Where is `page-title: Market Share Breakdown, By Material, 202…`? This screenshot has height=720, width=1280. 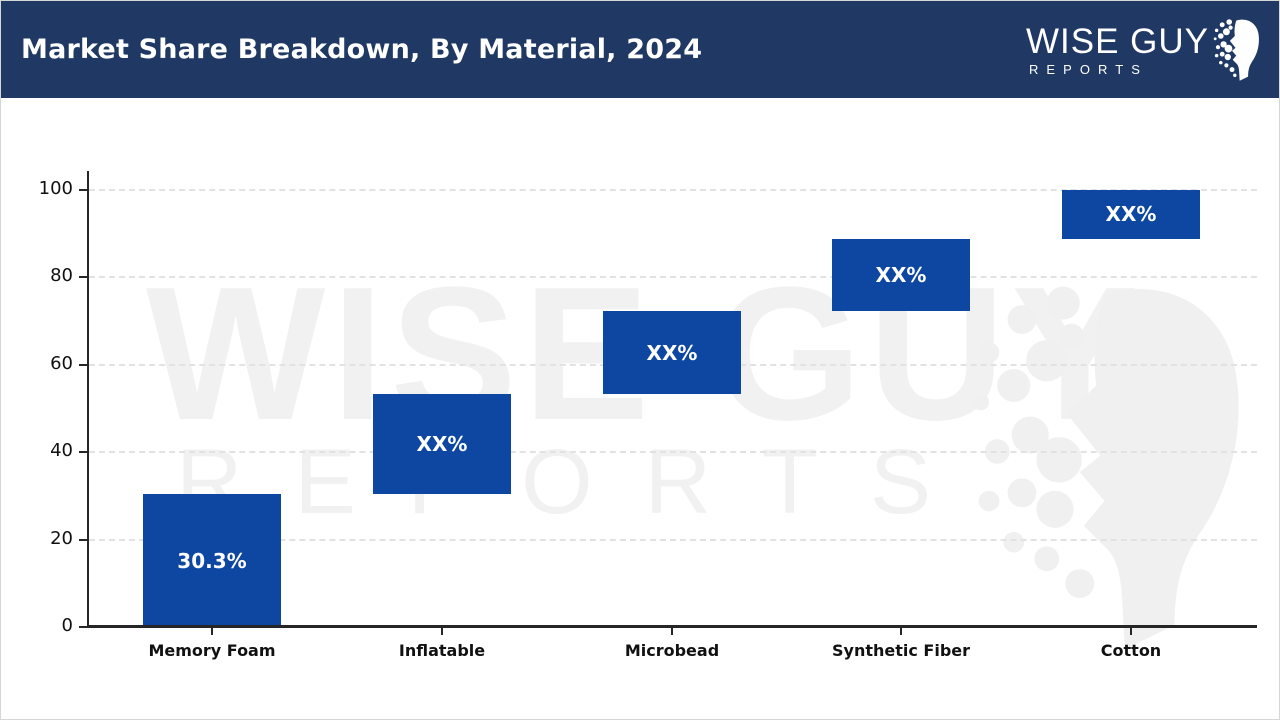 page-title: Market Share Breakdown, By Material, 202… is located at coordinates (362, 49).